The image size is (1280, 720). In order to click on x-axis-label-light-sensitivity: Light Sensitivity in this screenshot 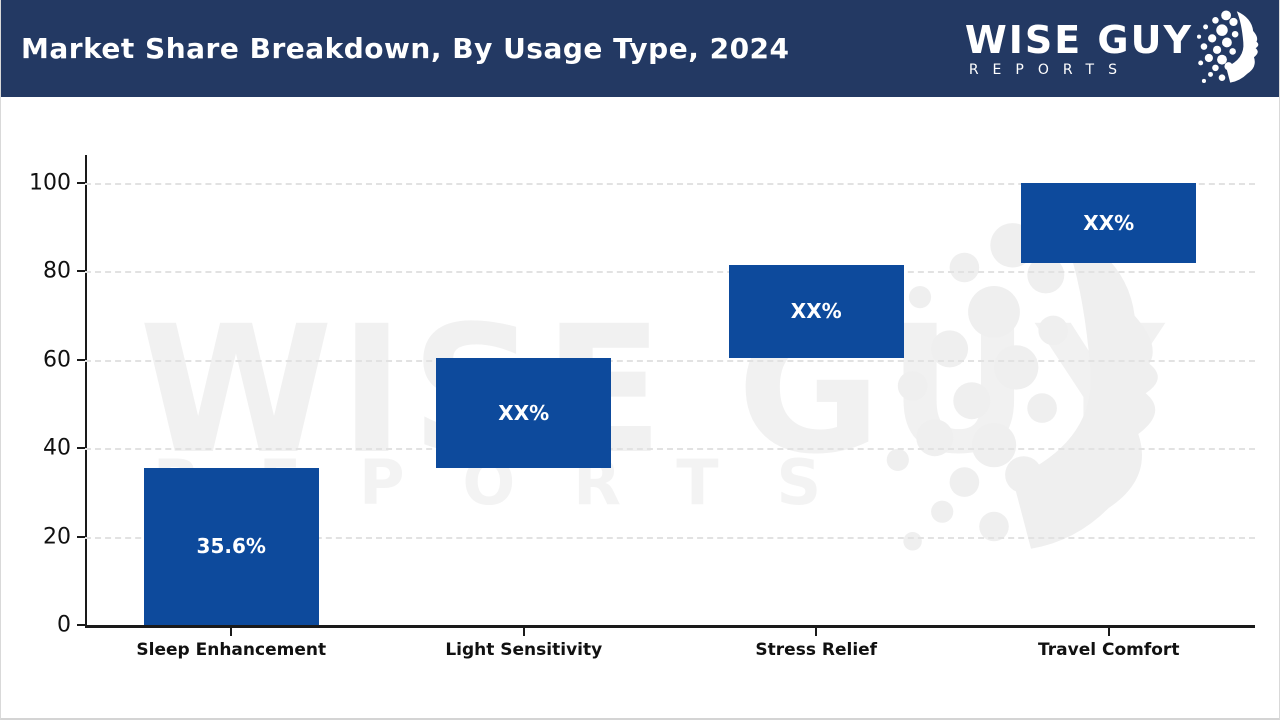, I will do `click(524, 650)`.